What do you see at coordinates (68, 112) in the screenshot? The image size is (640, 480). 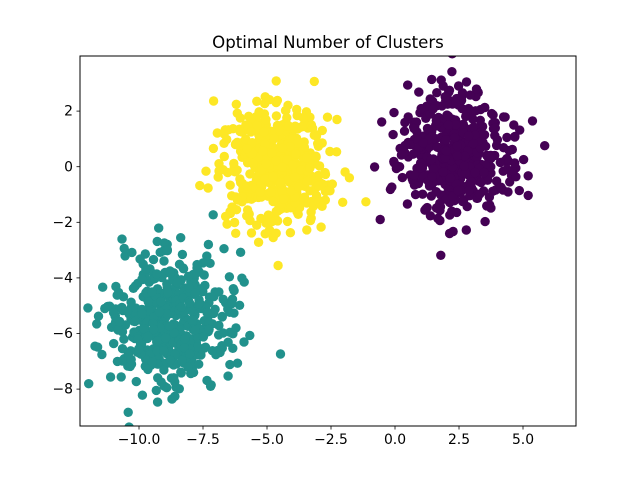 I see `y-tick-label: 2` at bounding box center [68, 112].